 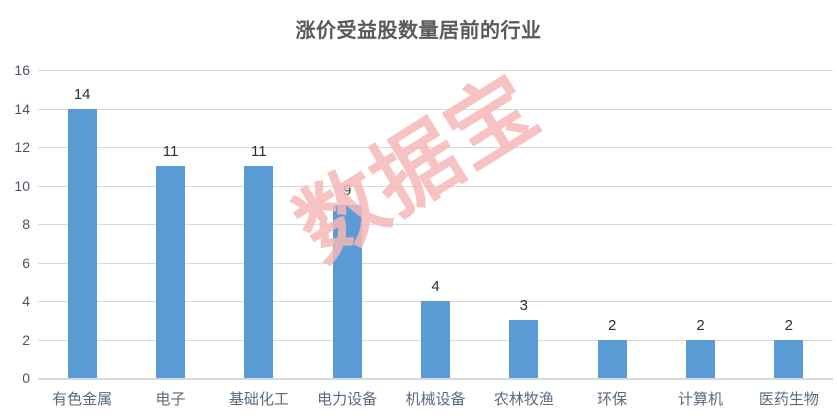 What do you see at coordinates (26, 262) in the screenshot?
I see `y-axis-tick-label: 6` at bounding box center [26, 262].